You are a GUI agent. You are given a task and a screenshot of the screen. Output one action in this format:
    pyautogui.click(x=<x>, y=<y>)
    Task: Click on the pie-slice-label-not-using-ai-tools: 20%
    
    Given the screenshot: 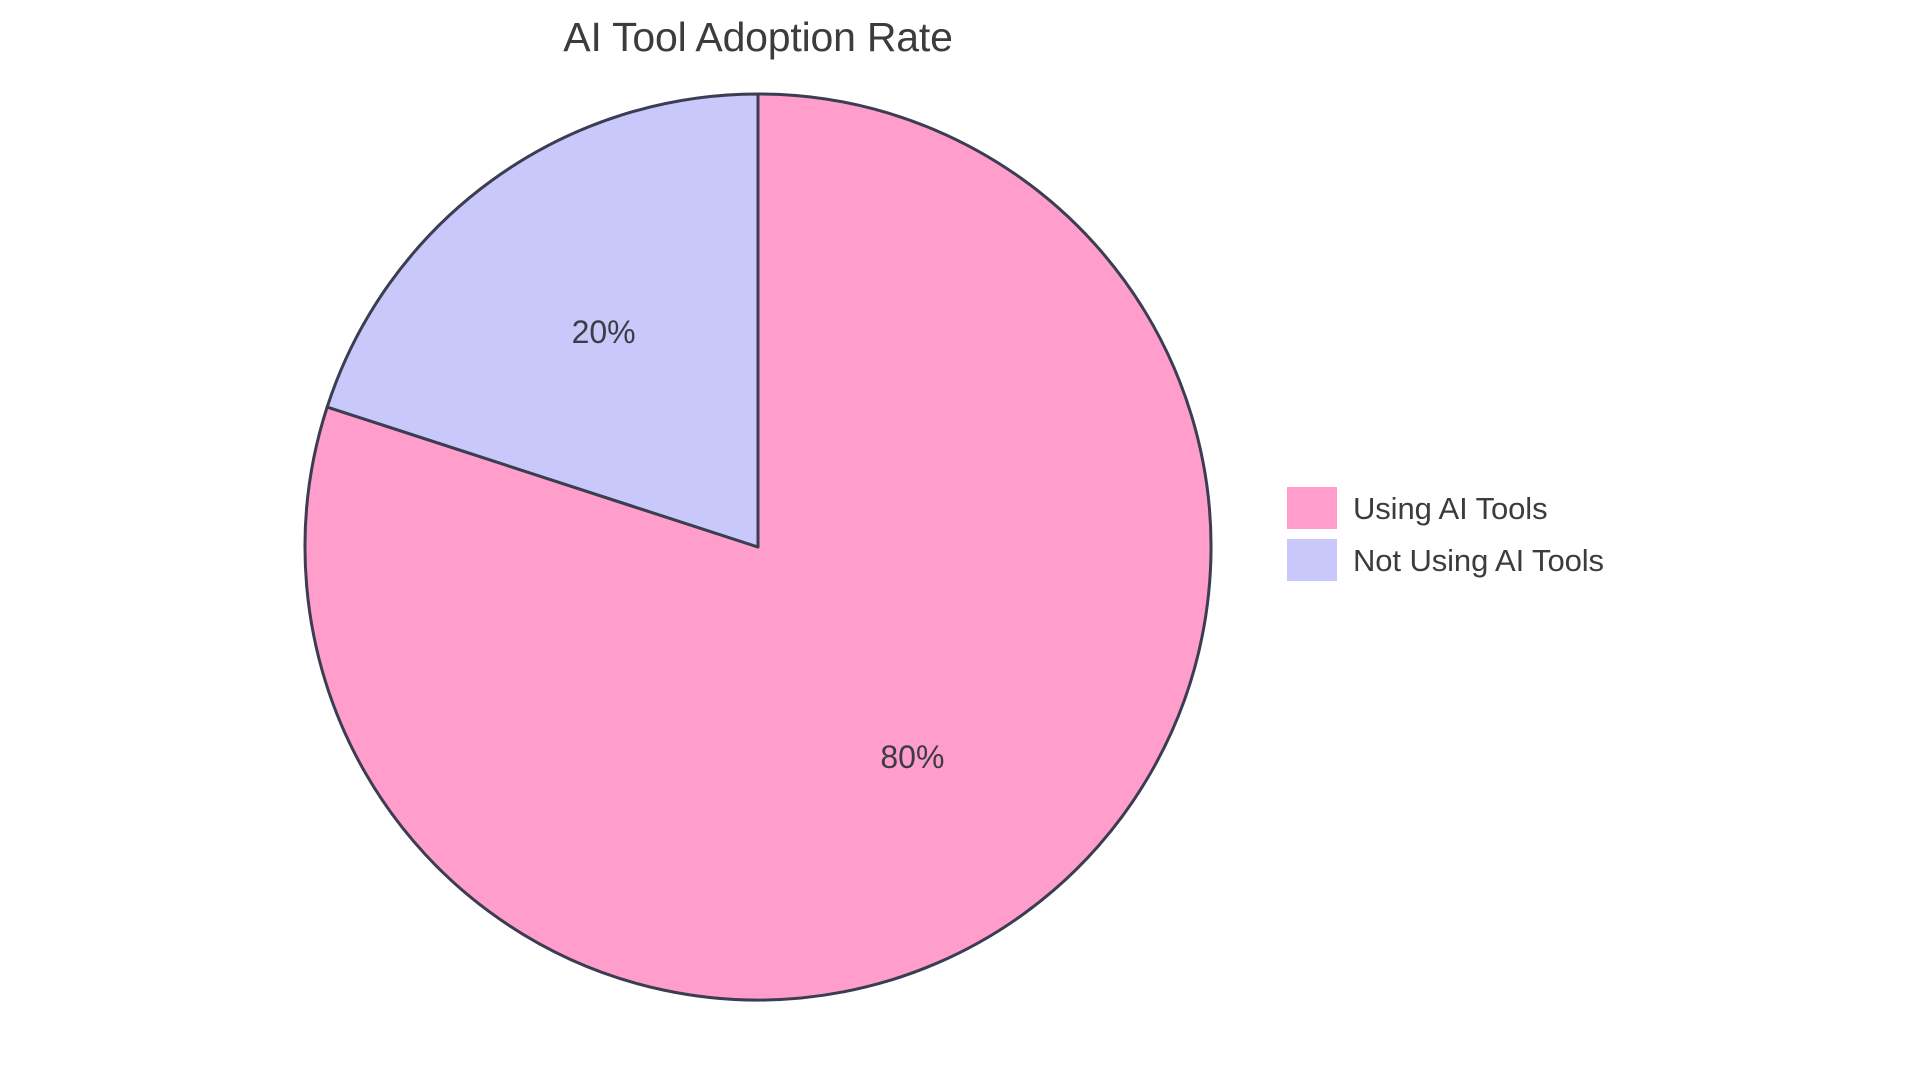 What is the action you would take?
    pyautogui.click(x=604, y=332)
    